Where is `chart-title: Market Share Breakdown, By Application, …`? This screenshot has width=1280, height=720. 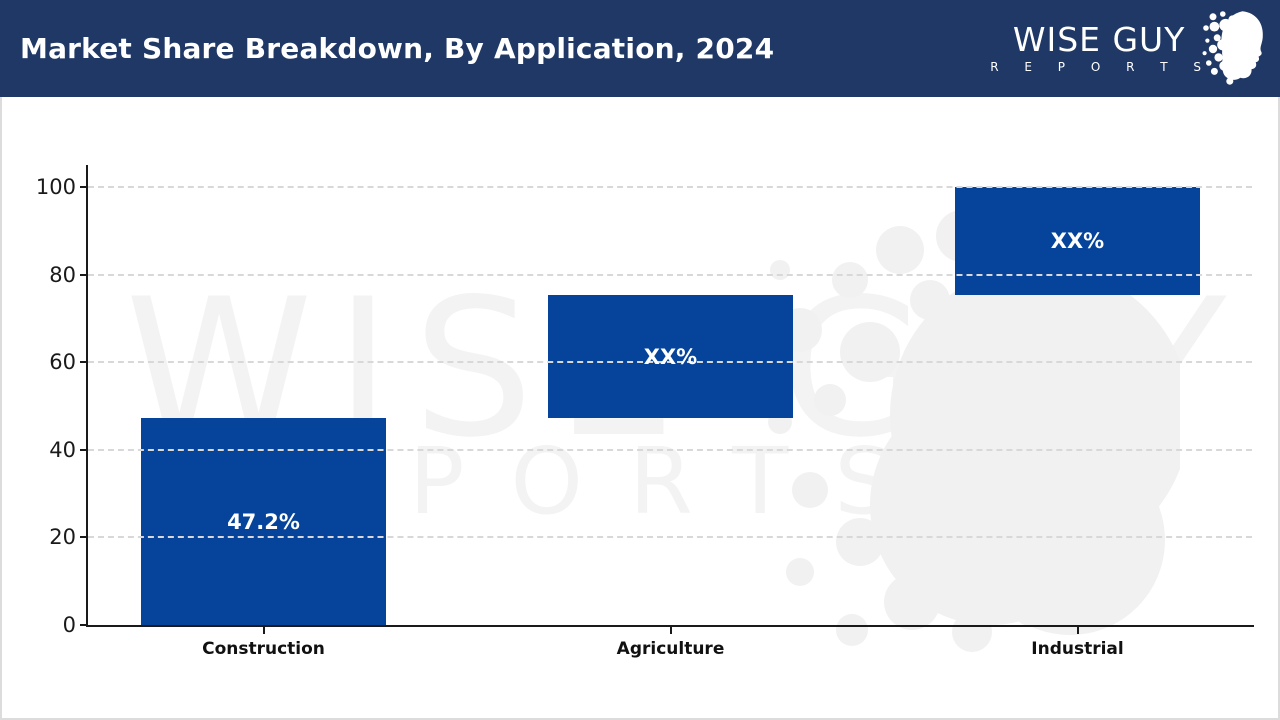
chart-title: Market Share Breakdown, By Application, … is located at coordinates (397, 48).